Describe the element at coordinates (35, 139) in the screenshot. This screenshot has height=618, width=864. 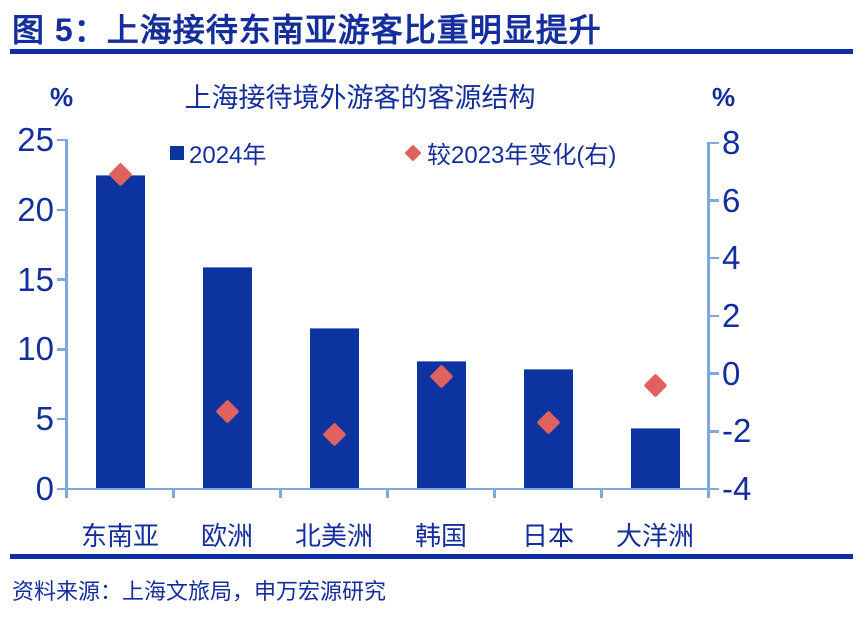
I see `left-tick-label-25: 25` at that location.